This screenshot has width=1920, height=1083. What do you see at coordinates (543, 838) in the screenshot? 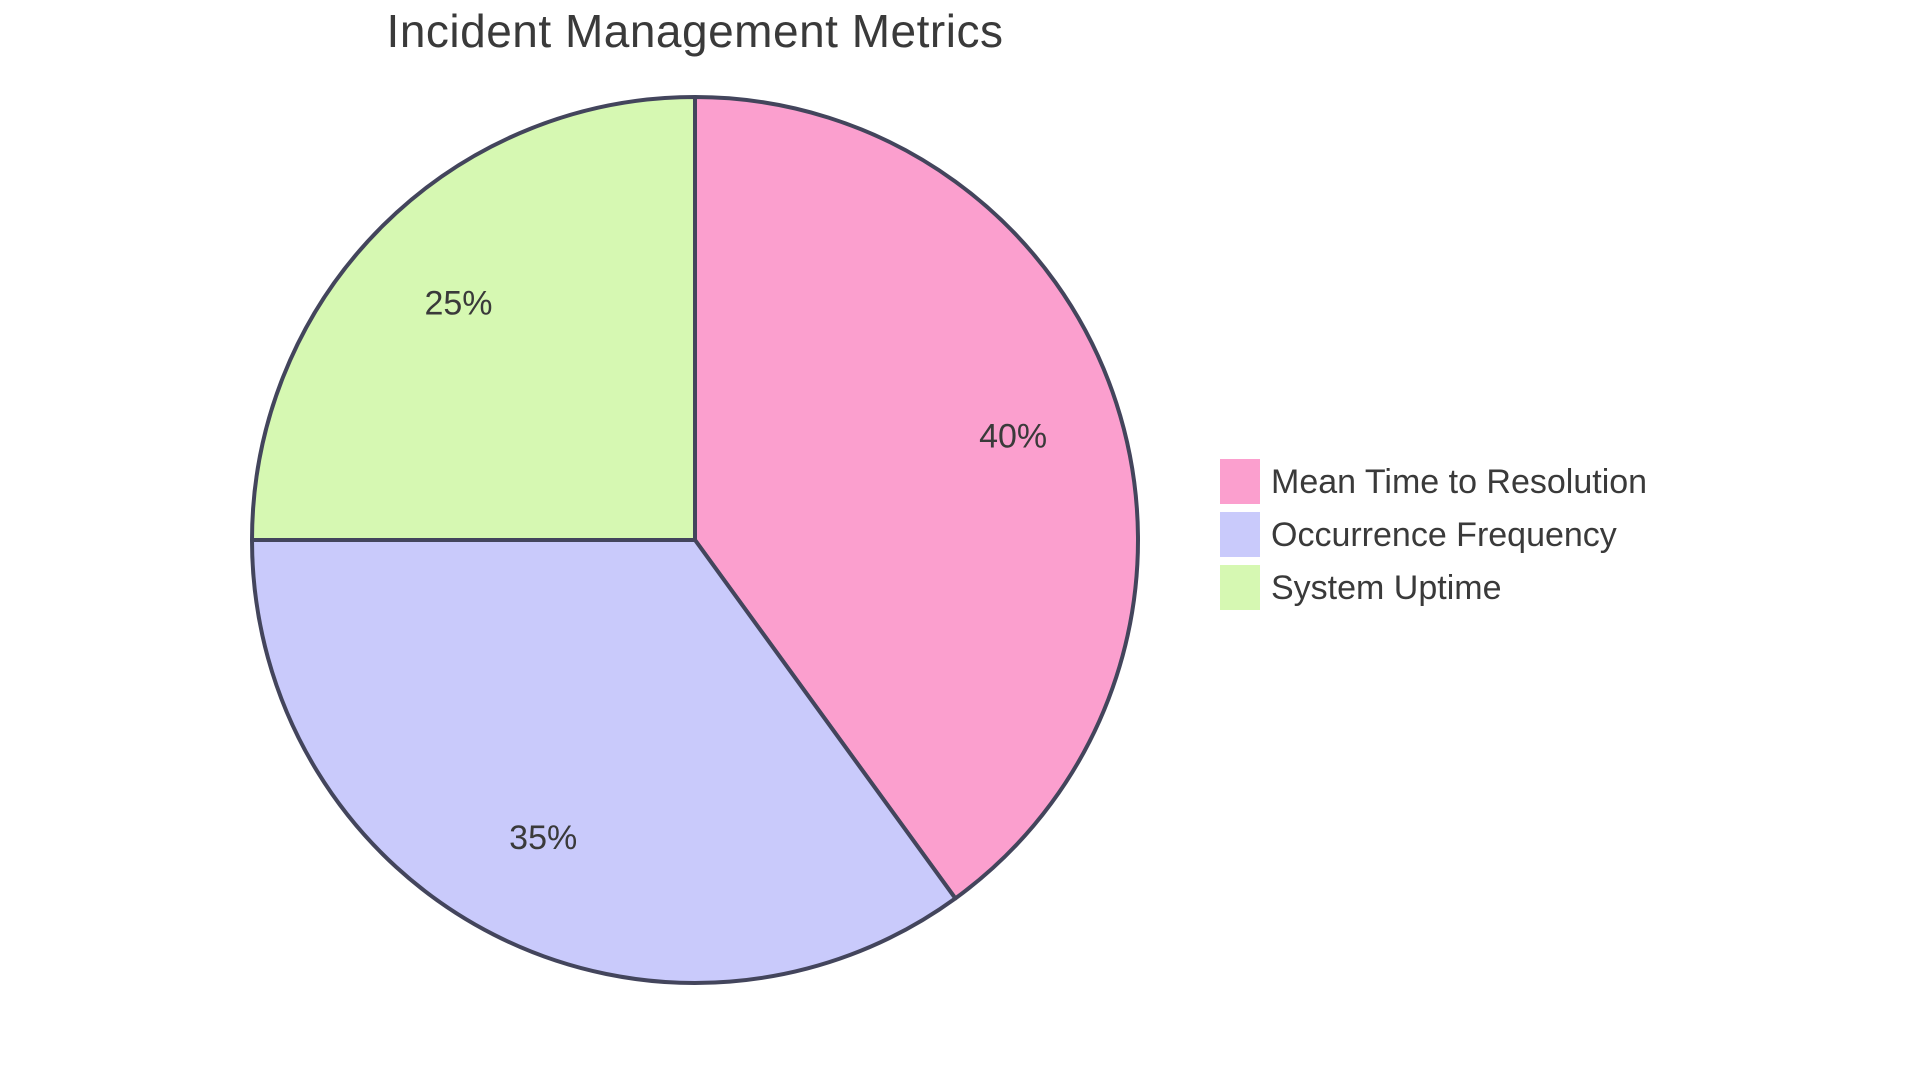
I see `slice-label-occurrence-frequency: 35%` at bounding box center [543, 838].